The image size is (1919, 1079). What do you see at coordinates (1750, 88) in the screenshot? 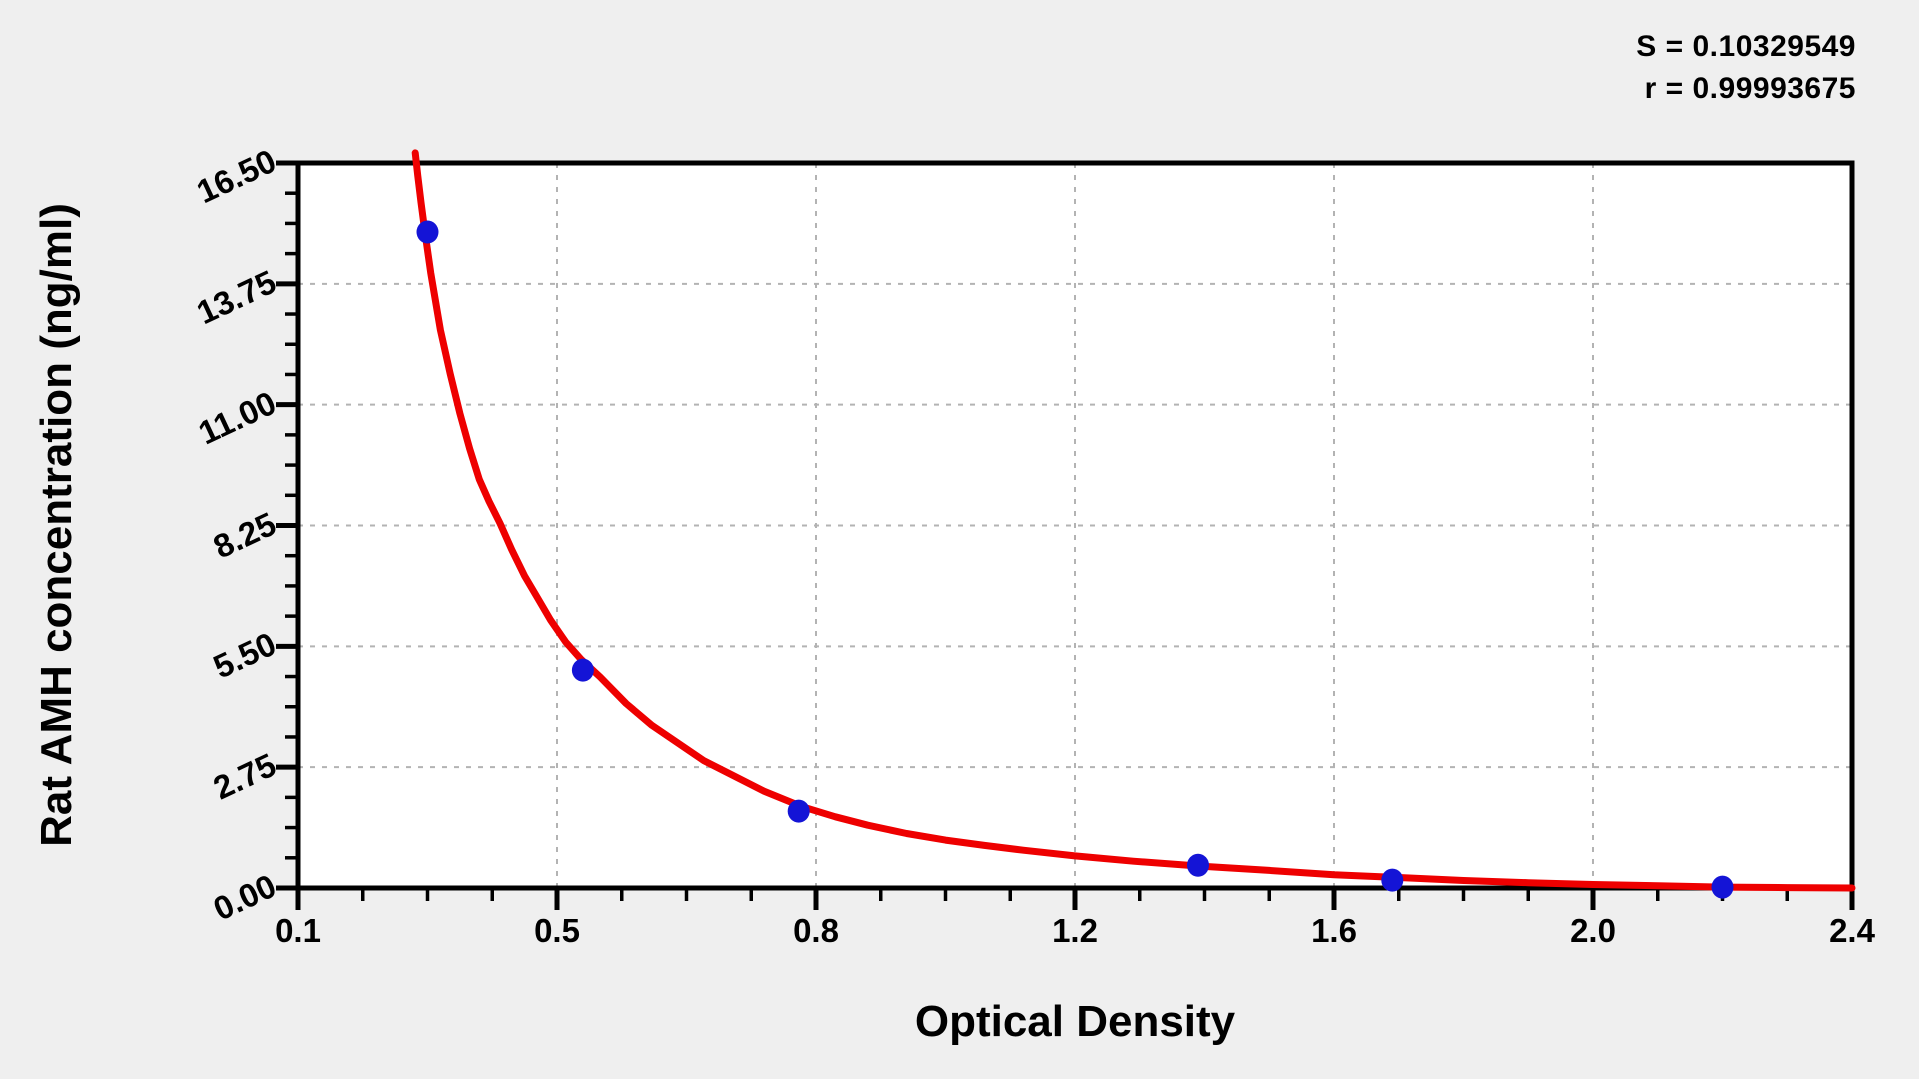
I see `fit-statistic-r: r = 0.99993675` at bounding box center [1750, 88].